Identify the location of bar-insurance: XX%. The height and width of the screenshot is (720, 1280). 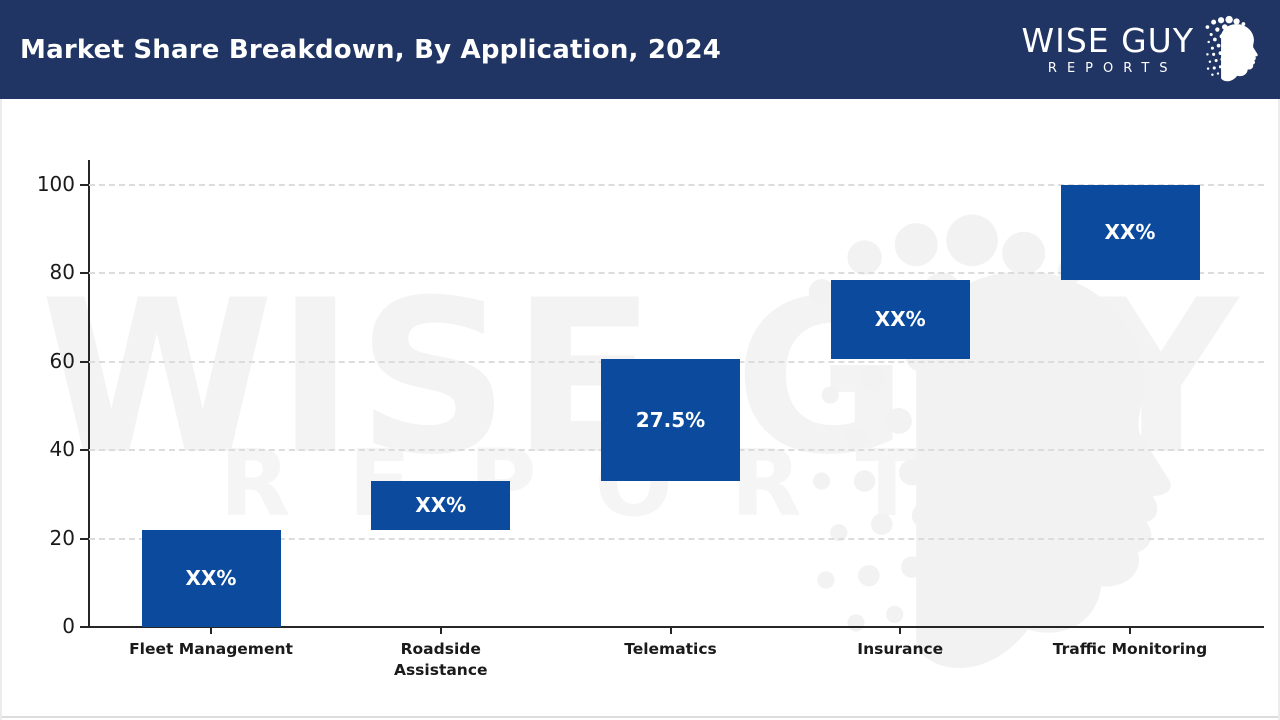
(900, 319).